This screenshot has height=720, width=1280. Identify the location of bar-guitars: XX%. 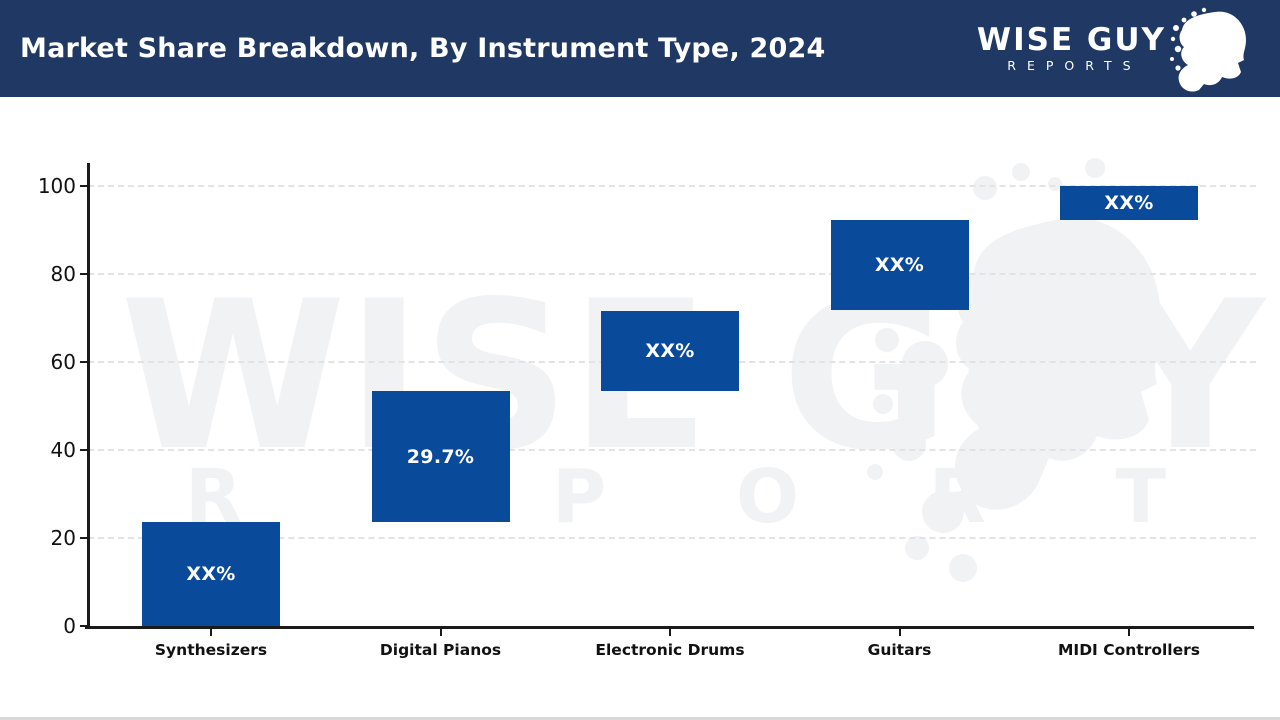
(899, 264).